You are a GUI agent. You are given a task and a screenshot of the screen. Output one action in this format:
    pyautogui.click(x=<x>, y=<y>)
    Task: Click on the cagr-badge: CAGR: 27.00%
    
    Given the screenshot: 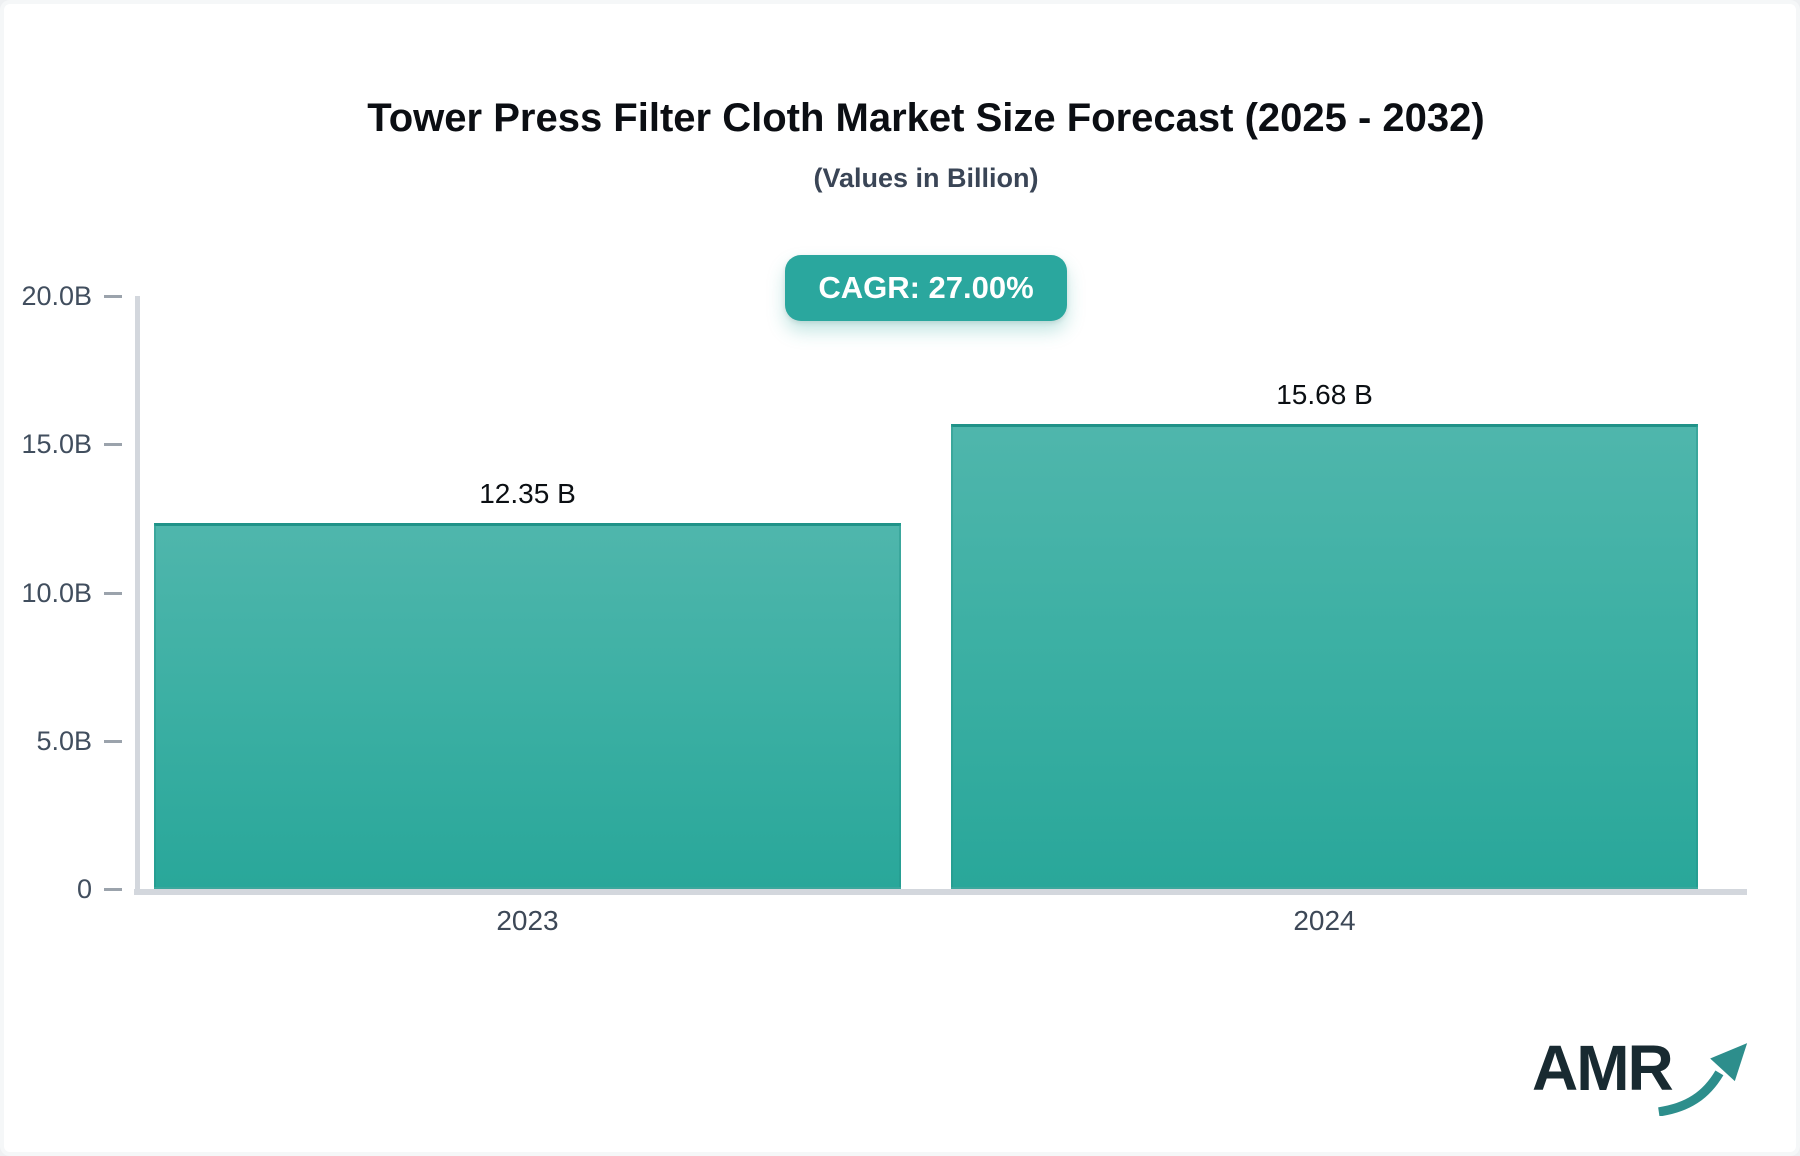 What is the action you would take?
    pyautogui.click(x=926, y=288)
    